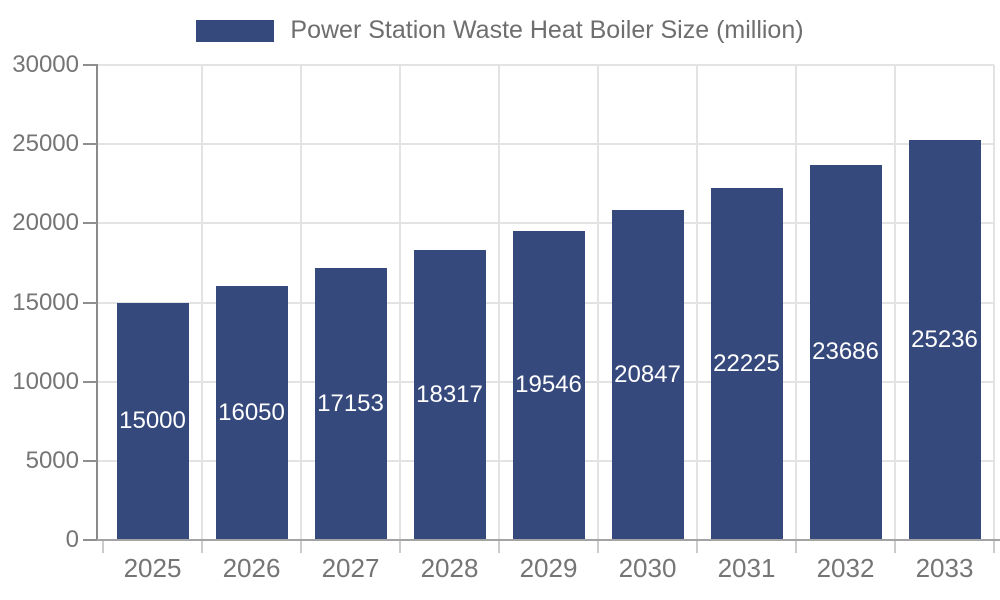  Describe the element at coordinates (45, 302) in the screenshot. I see `y-tick-label: 15000` at that location.